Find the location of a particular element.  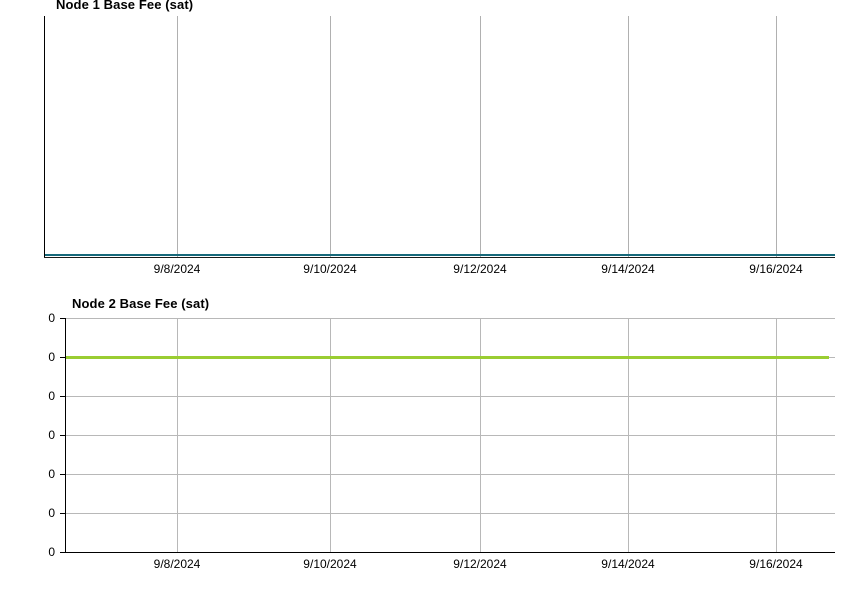

chart1-x-axis-line is located at coordinates (439, 257).